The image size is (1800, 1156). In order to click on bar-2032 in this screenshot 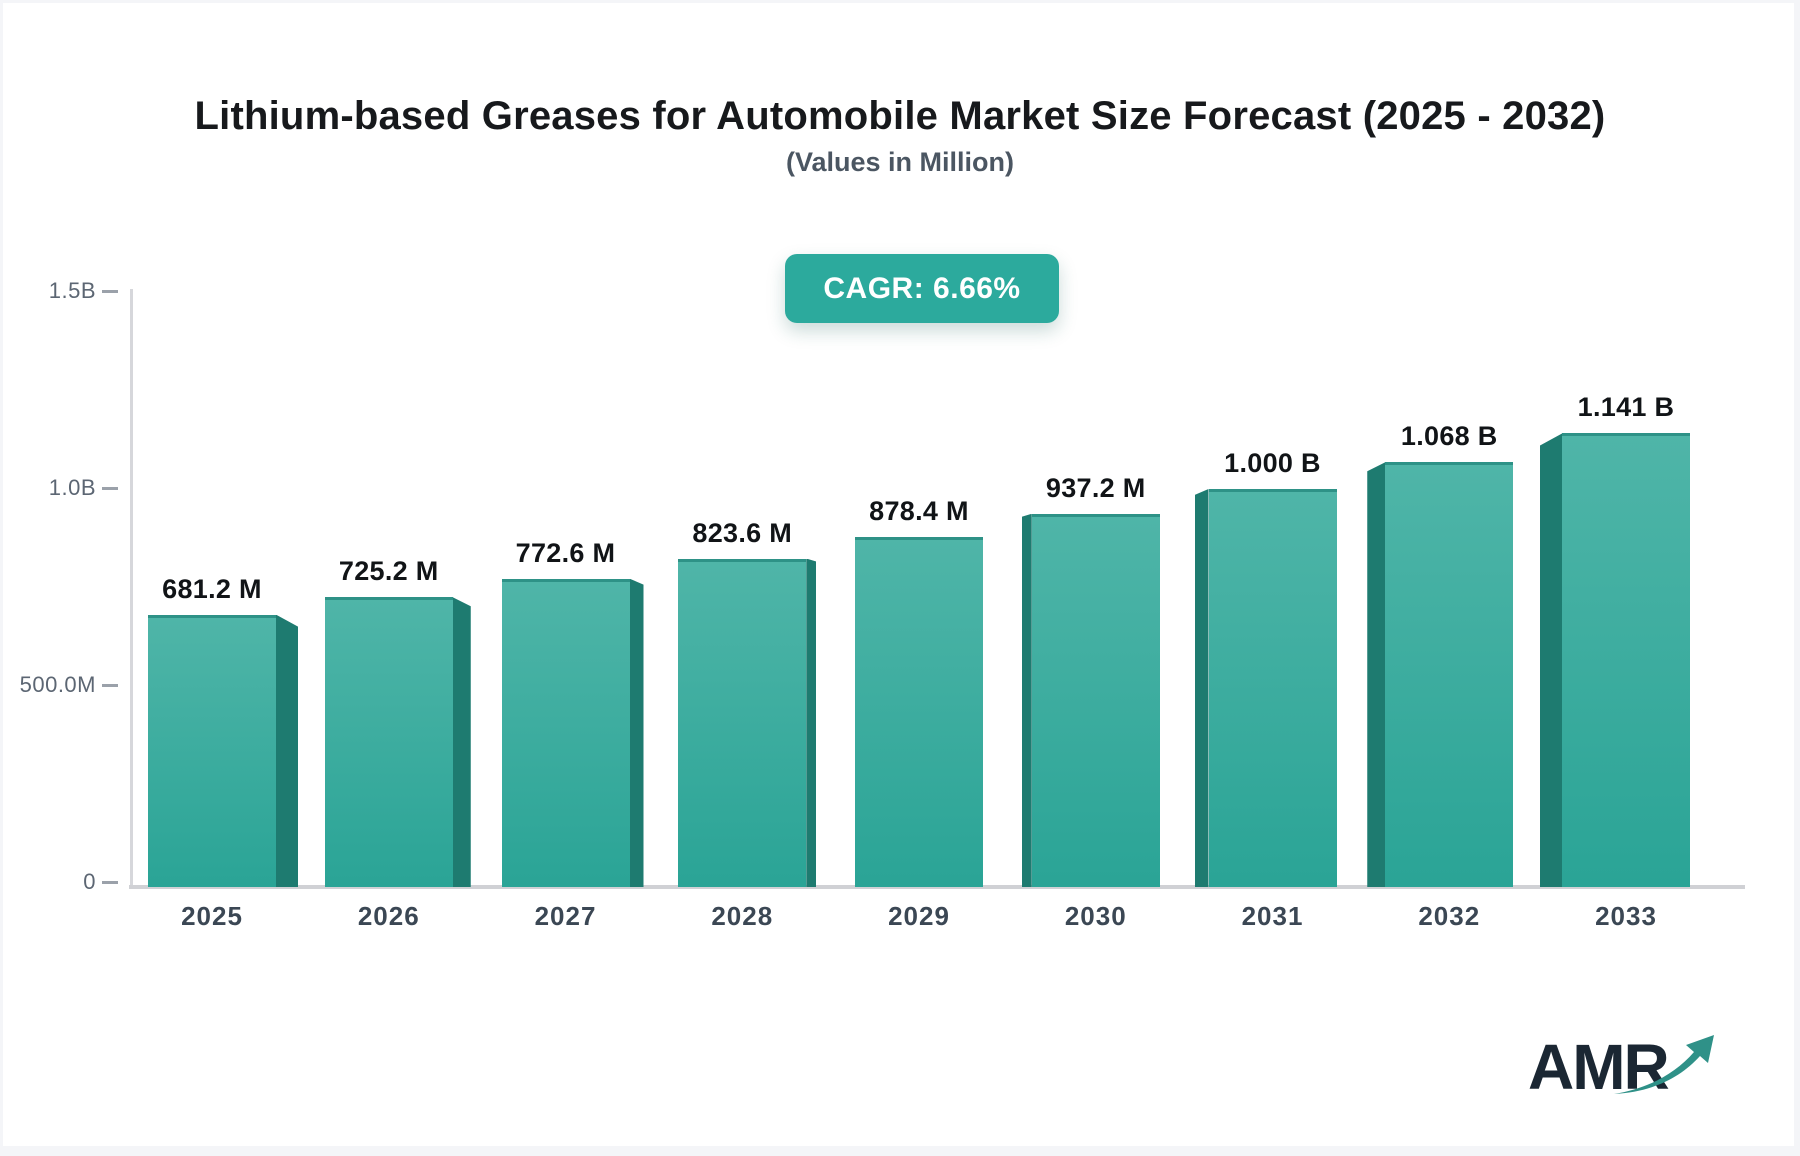, I will do `click(1449, 674)`.